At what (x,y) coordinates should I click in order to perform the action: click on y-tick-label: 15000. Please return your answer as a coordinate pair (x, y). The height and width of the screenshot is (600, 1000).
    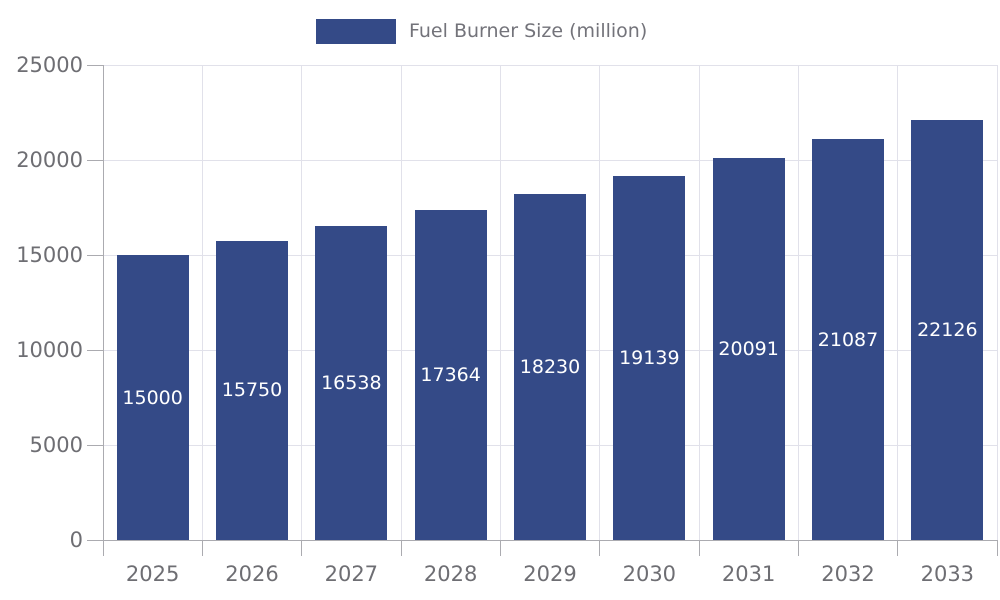
    Looking at the image, I should click on (49, 255).